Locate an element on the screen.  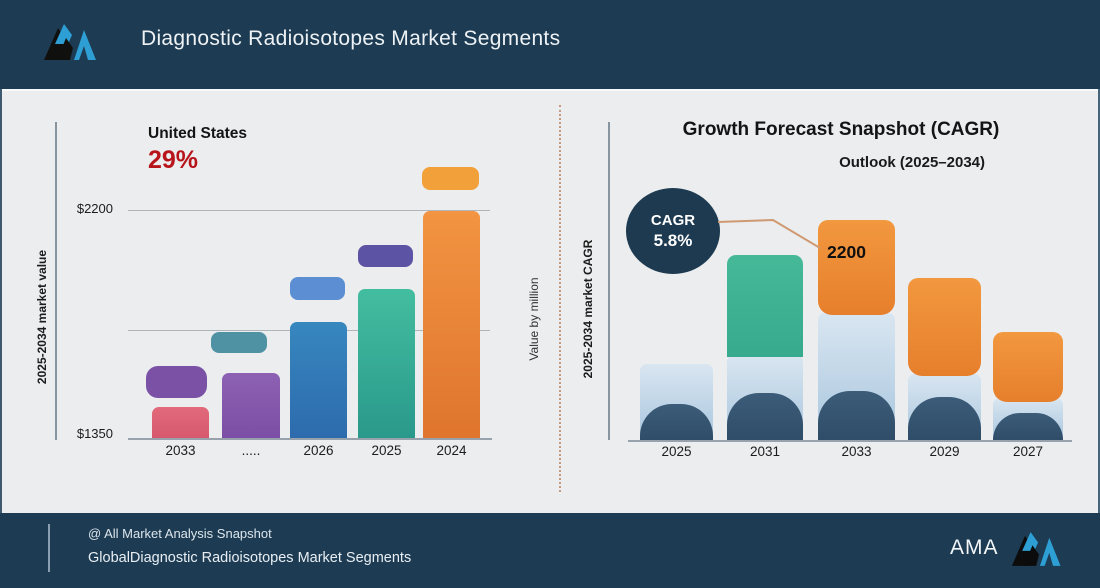
left-x-tick-label: 2024 is located at coordinates (451, 450).